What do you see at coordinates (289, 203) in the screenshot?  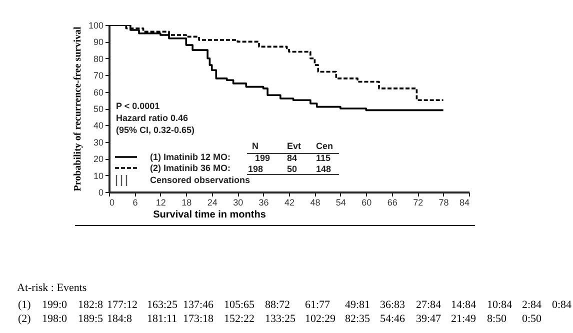 I see `x-tick-label: 42` at bounding box center [289, 203].